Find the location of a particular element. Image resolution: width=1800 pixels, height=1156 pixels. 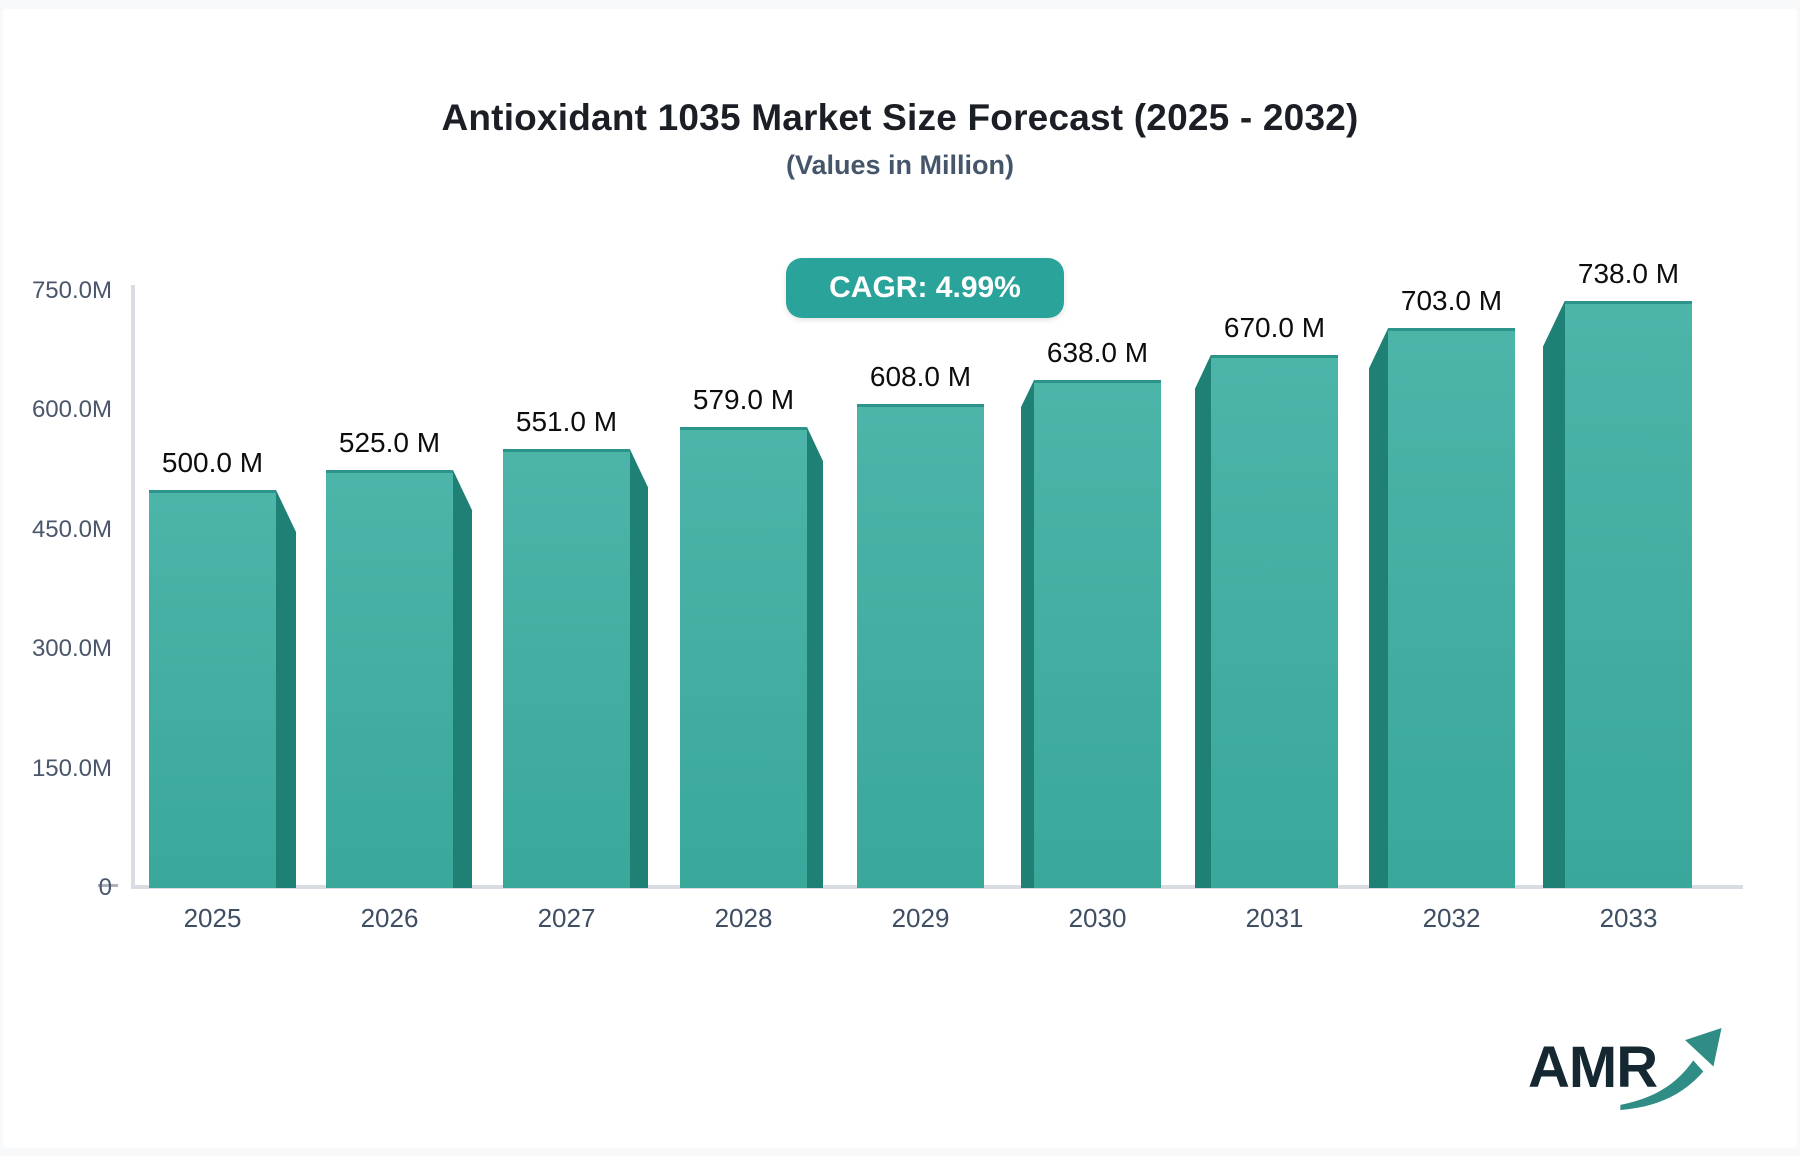

bar-2031 is located at coordinates (1274, 621).